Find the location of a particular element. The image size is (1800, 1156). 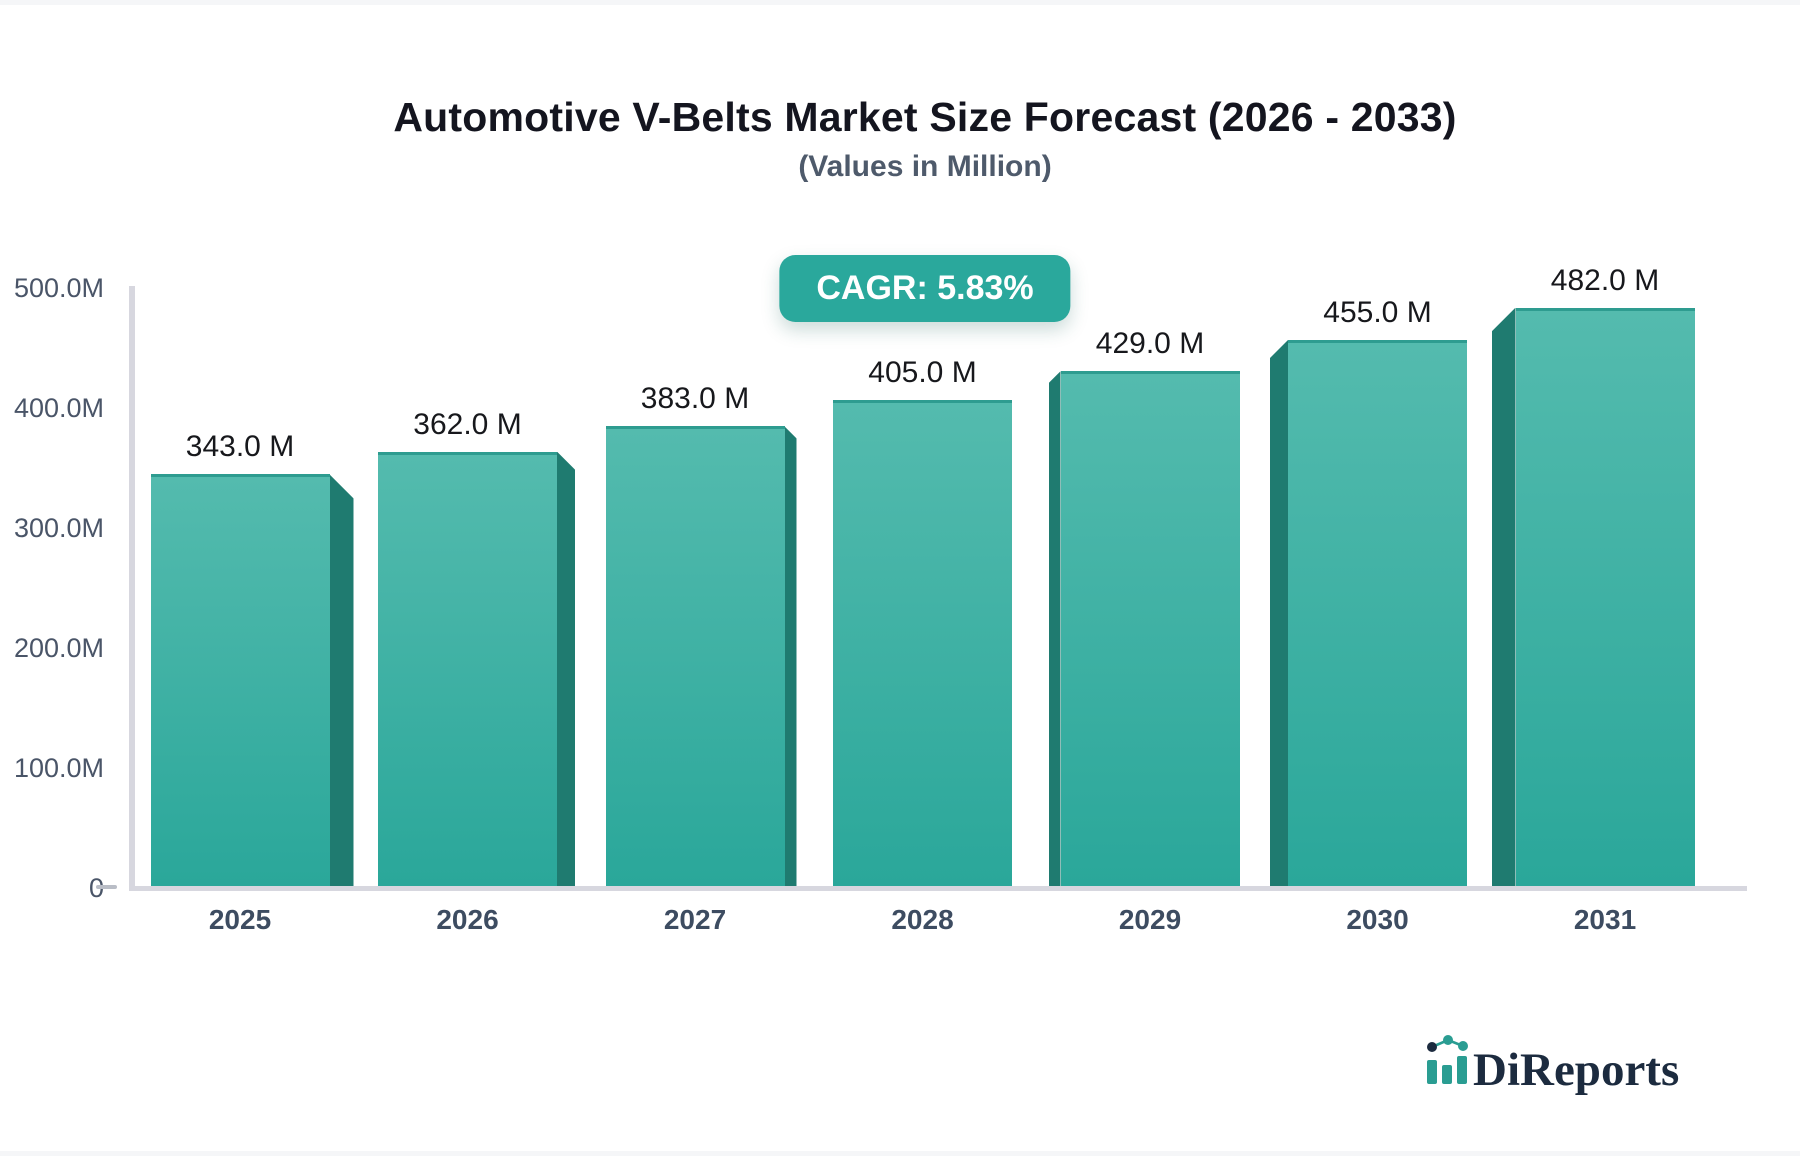

bar-value-label: 455.0 M is located at coordinates (1377, 312).